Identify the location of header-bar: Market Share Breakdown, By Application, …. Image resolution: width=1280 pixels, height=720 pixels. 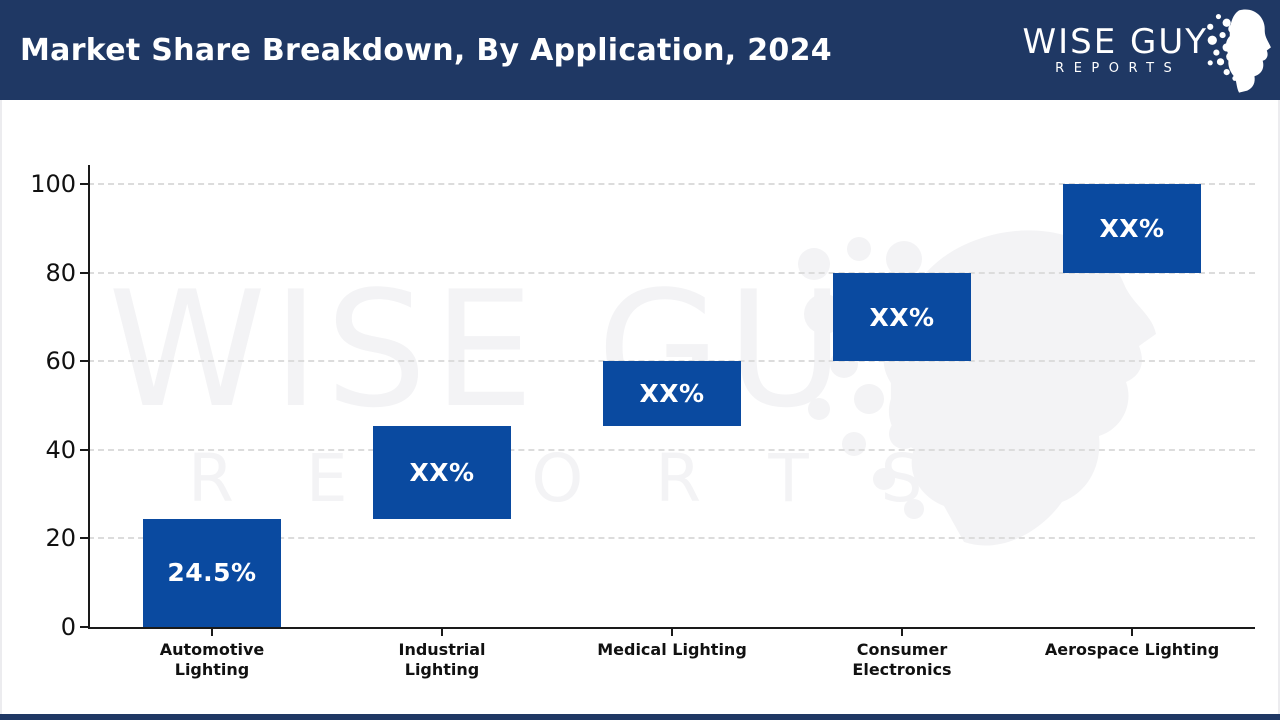
(640, 50).